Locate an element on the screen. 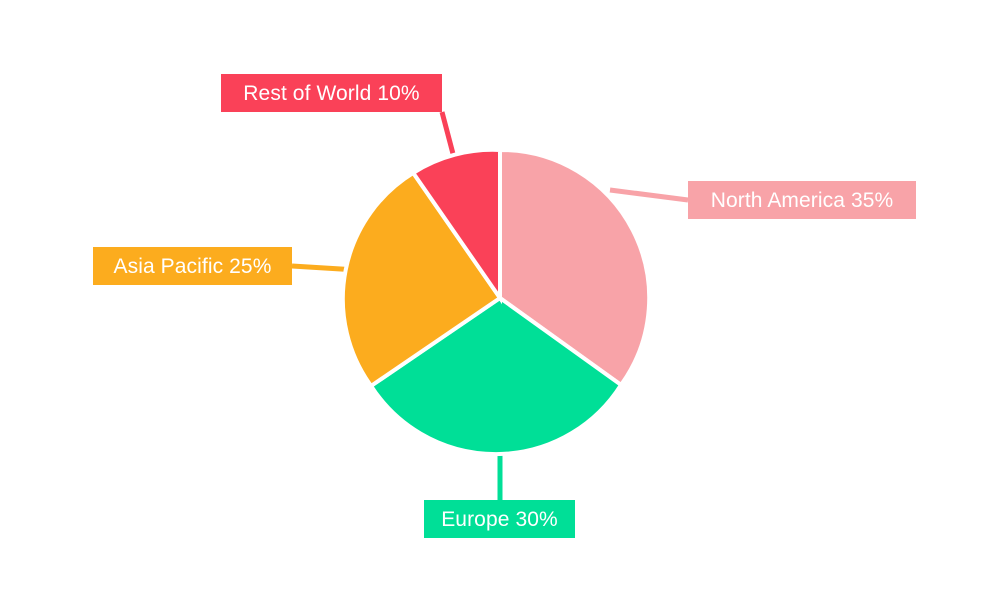 The height and width of the screenshot is (600, 1000). pie-slice-rest-of-world is located at coordinates (456, 226).